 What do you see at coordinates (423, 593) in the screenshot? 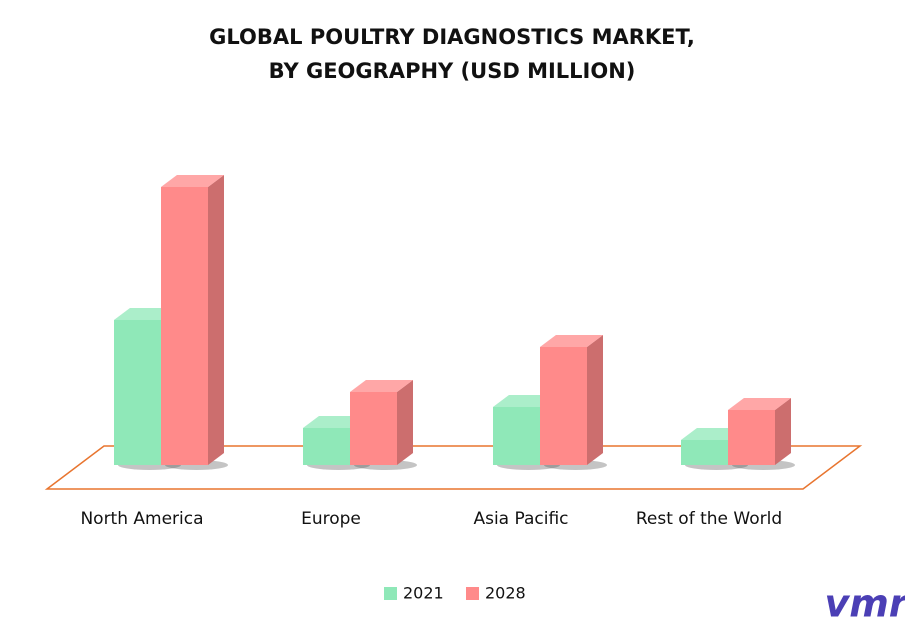
I see `legend-label: 2021` at bounding box center [423, 593].